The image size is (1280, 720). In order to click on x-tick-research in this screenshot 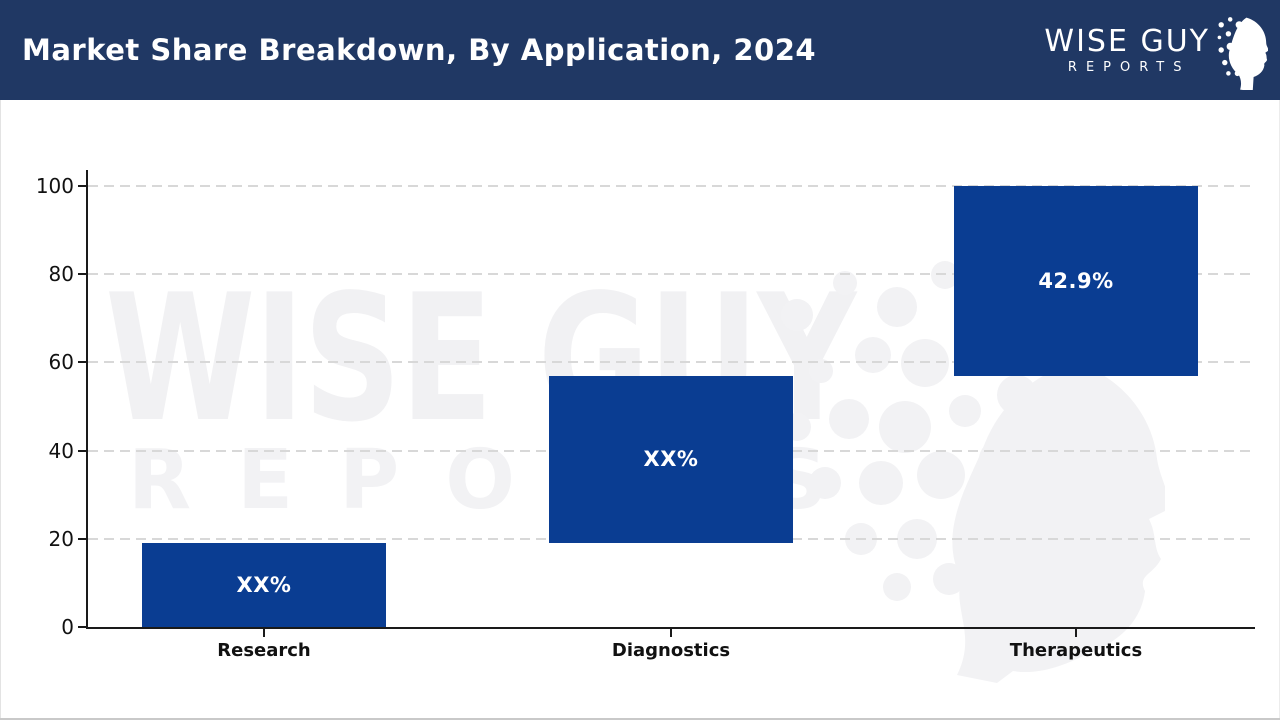, I will do `click(264, 633)`.